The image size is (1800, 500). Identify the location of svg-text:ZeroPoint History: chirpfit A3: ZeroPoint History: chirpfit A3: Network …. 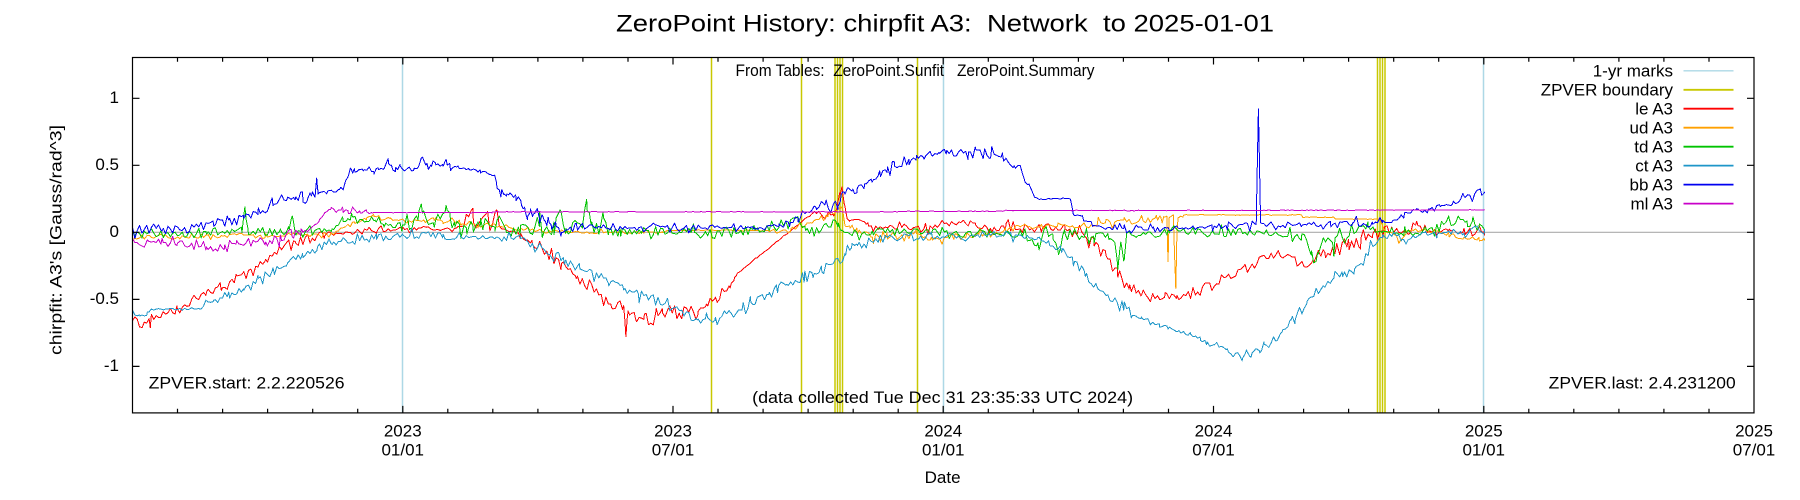
(945, 24).